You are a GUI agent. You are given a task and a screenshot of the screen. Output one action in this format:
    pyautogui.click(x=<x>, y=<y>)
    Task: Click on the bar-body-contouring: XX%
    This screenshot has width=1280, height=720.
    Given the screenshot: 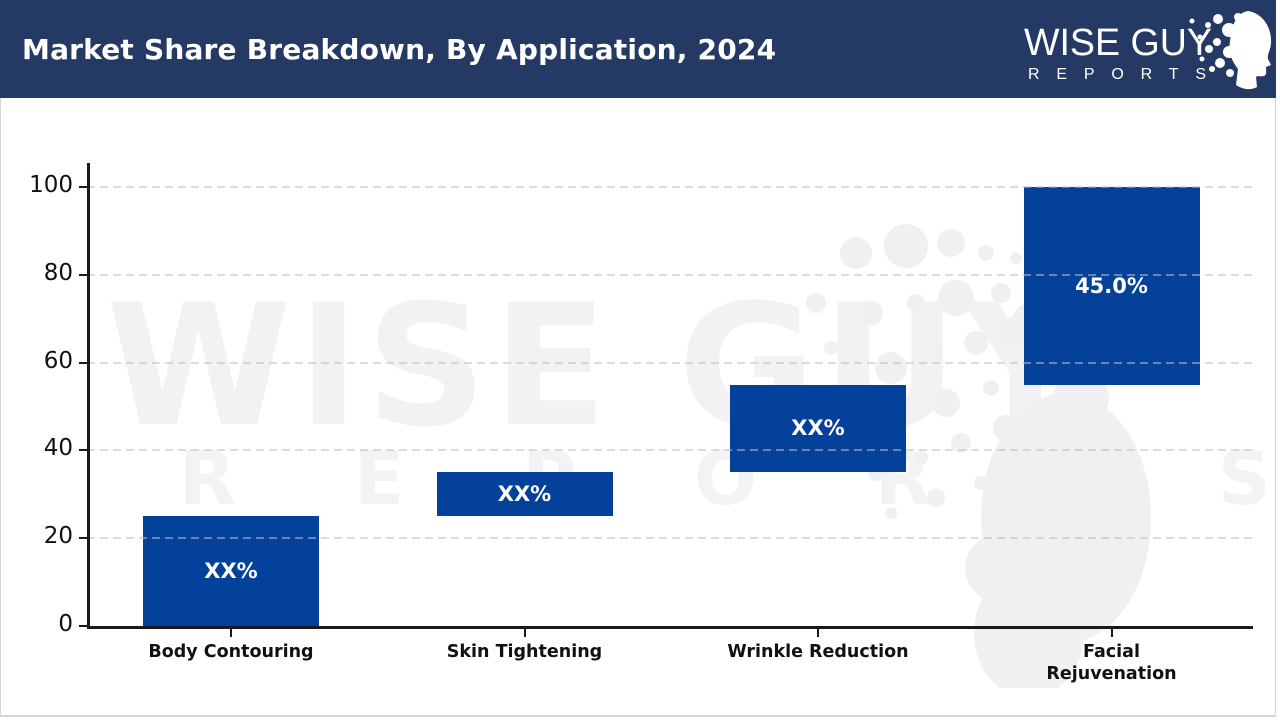 What is the action you would take?
    pyautogui.click(x=231, y=571)
    